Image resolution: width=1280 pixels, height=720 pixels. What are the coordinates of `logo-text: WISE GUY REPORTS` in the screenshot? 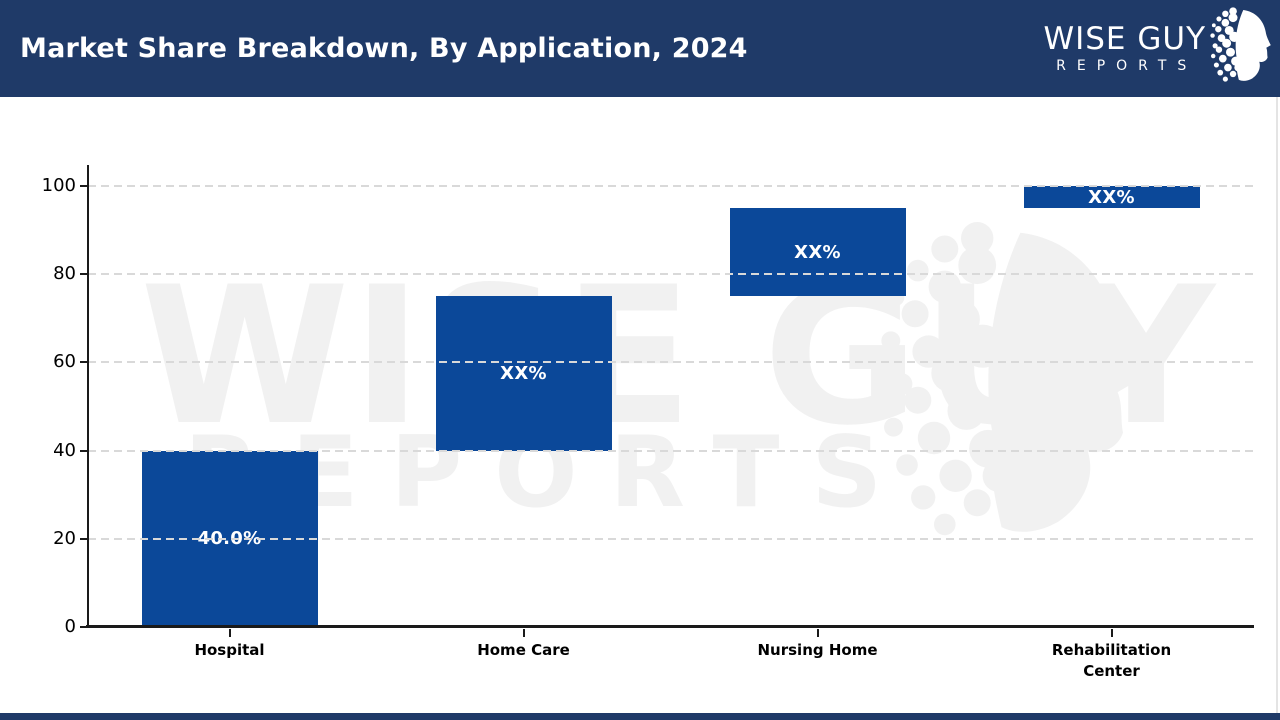 It's located at (1124, 48).